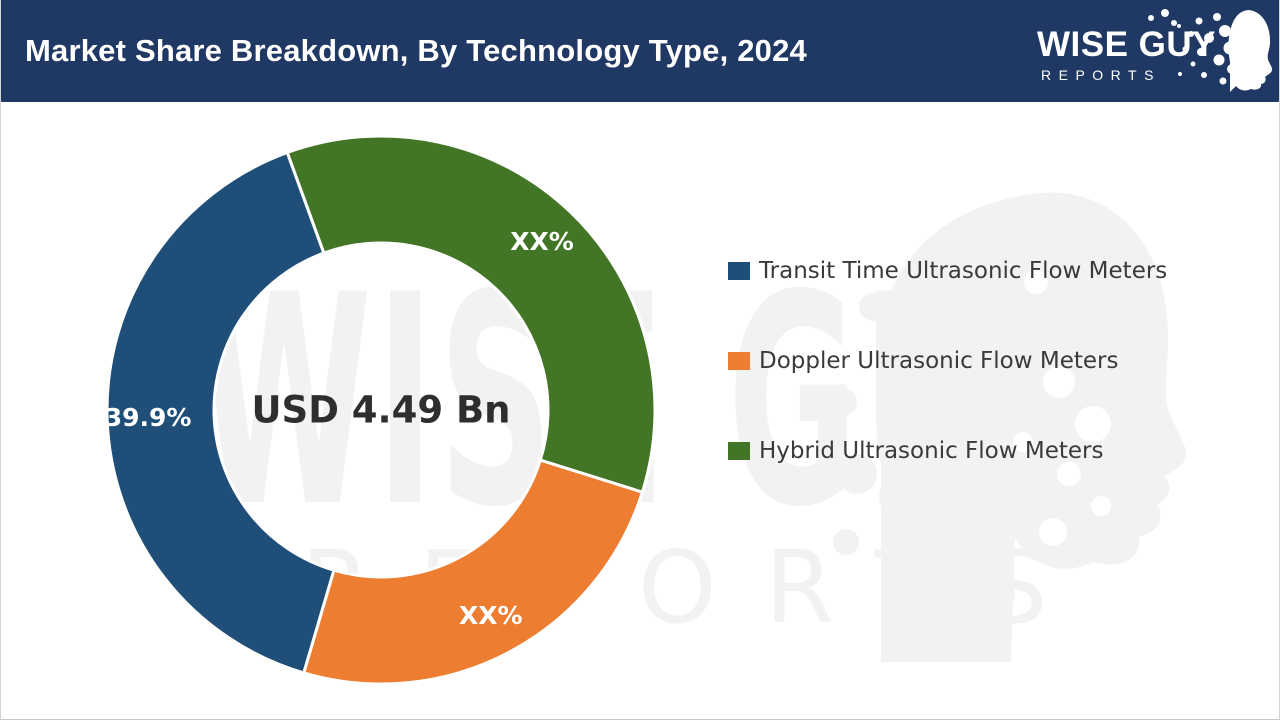  What do you see at coordinates (1101, 75) in the screenshot?
I see `logo-reports-text: REPORTS` at bounding box center [1101, 75].